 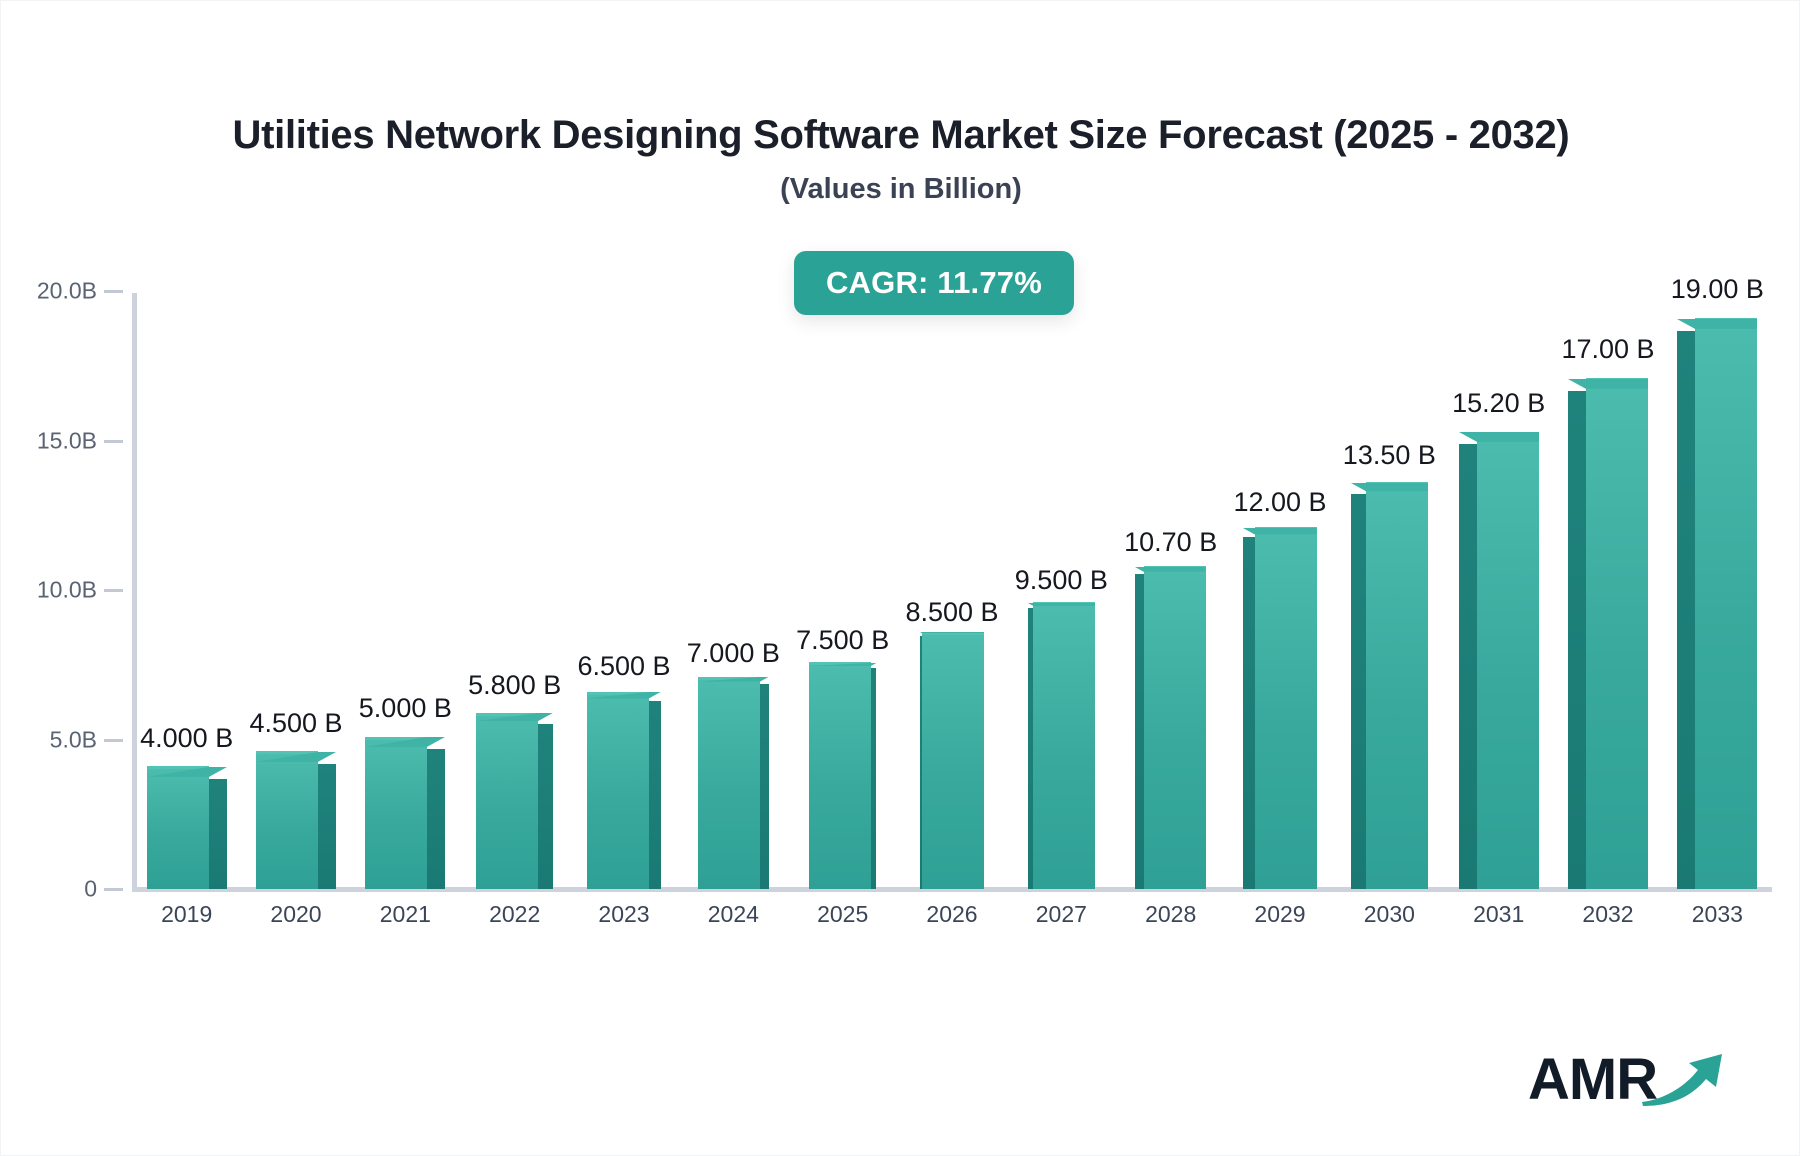 I want to click on x-tick-label: 2030, so click(x=1389, y=914).